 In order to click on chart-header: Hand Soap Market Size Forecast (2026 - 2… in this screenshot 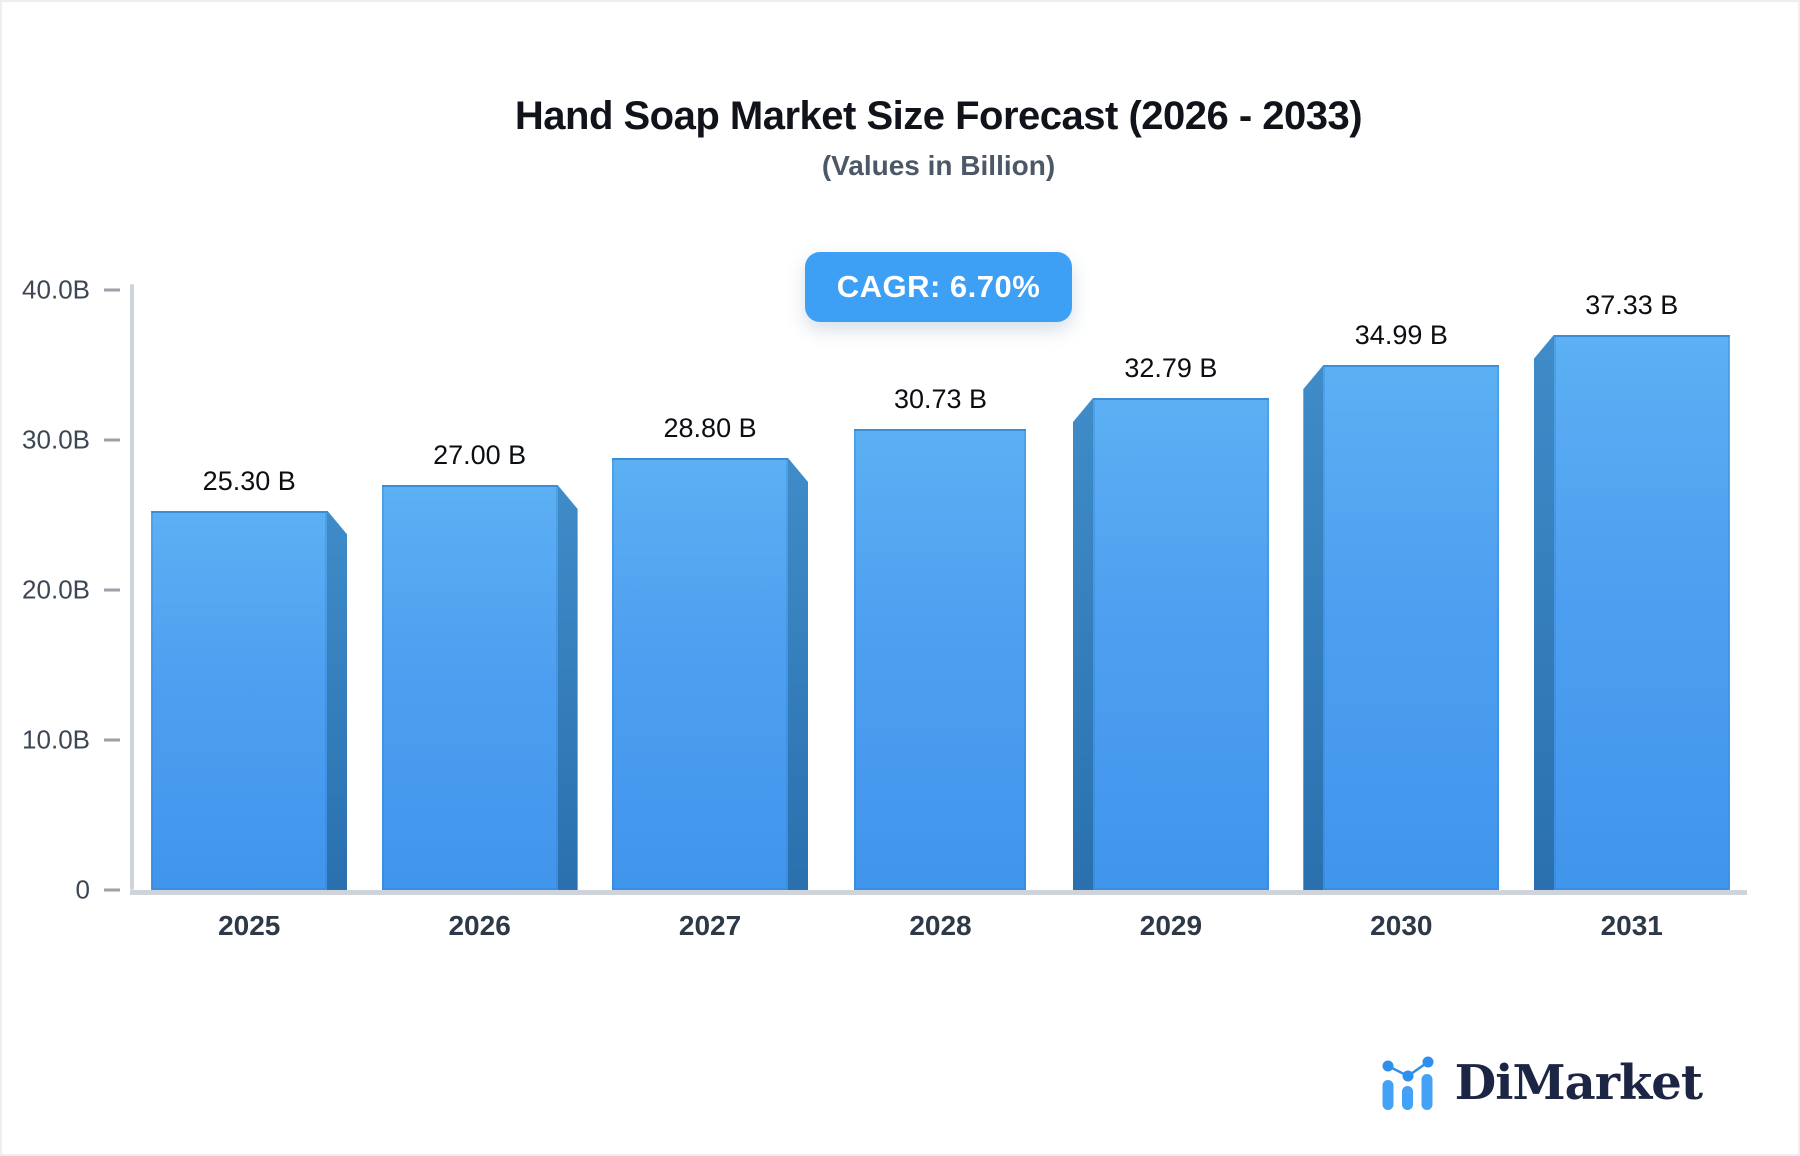, I will do `click(938, 138)`.